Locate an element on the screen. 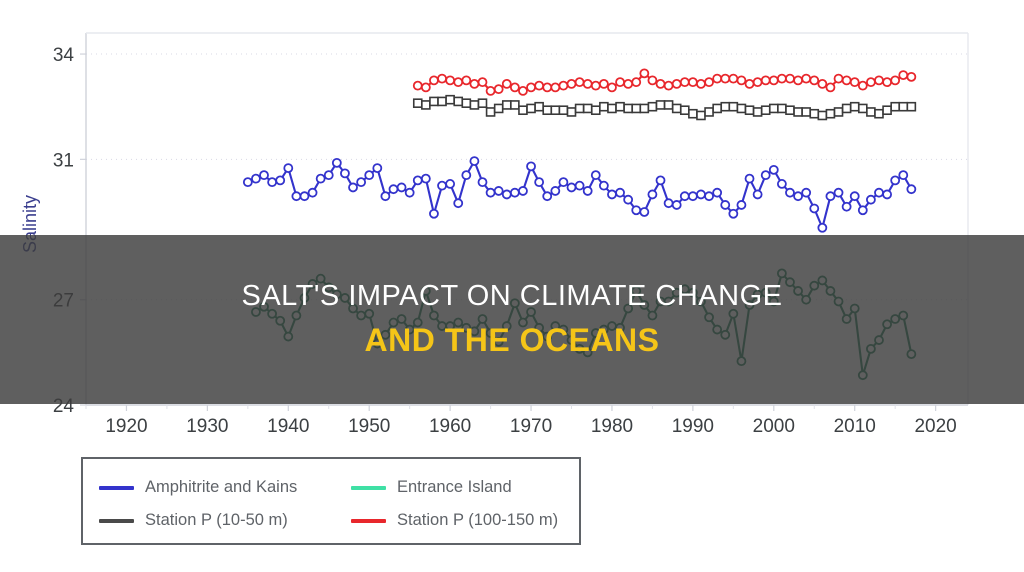  legend-swatch-icon-amphitrite-and-kains is located at coordinates (116, 487).